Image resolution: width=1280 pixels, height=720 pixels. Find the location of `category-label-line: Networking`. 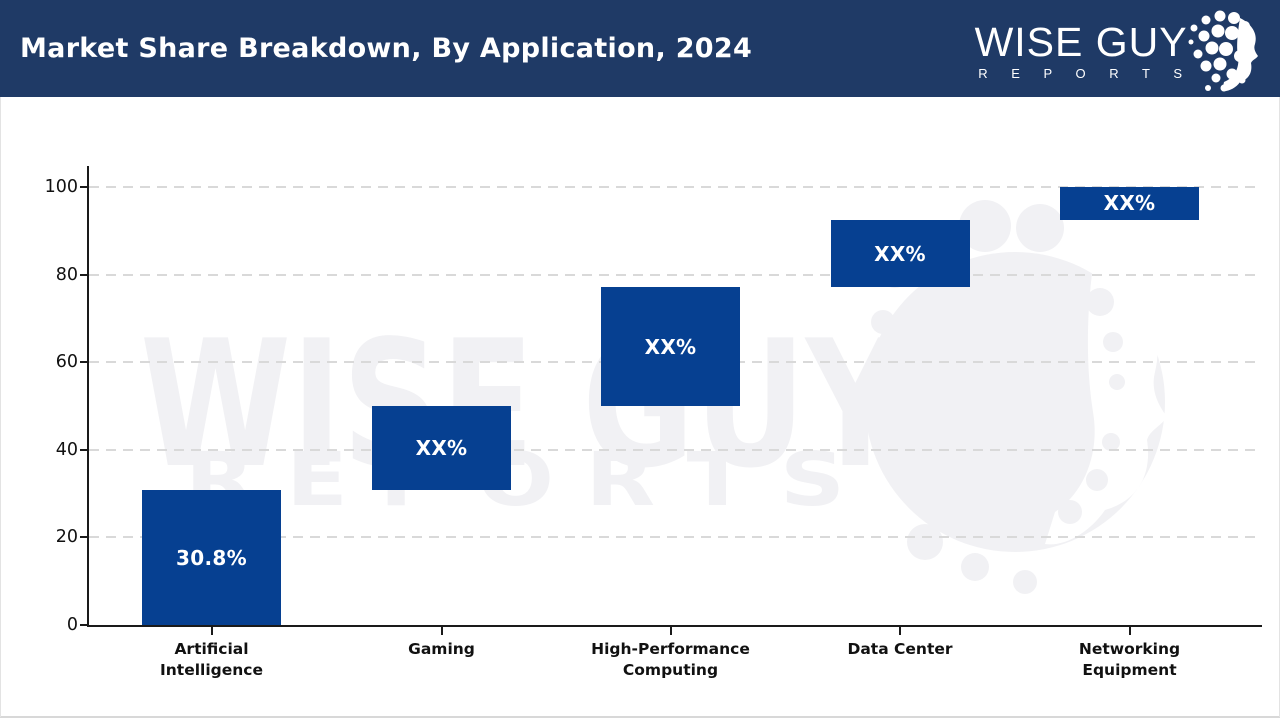

category-label-line: Networking is located at coordinates (1129, 649).